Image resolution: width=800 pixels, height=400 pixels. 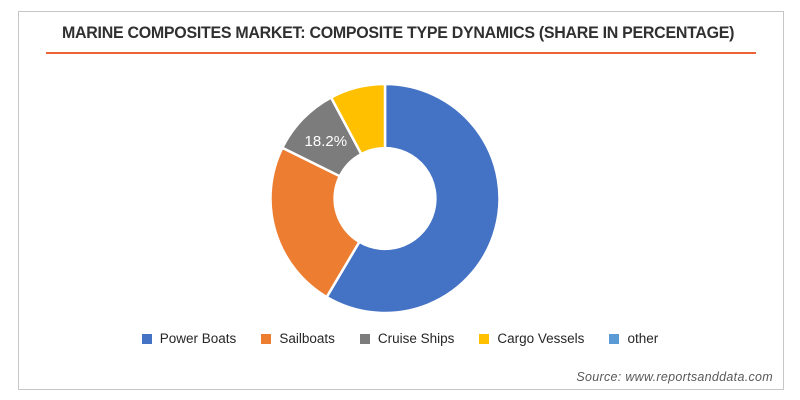 What do you see at coordinates (416, 338) in the screenshot?
I see `legend-label: Cruise Ships` at bounding box center [416, 338].